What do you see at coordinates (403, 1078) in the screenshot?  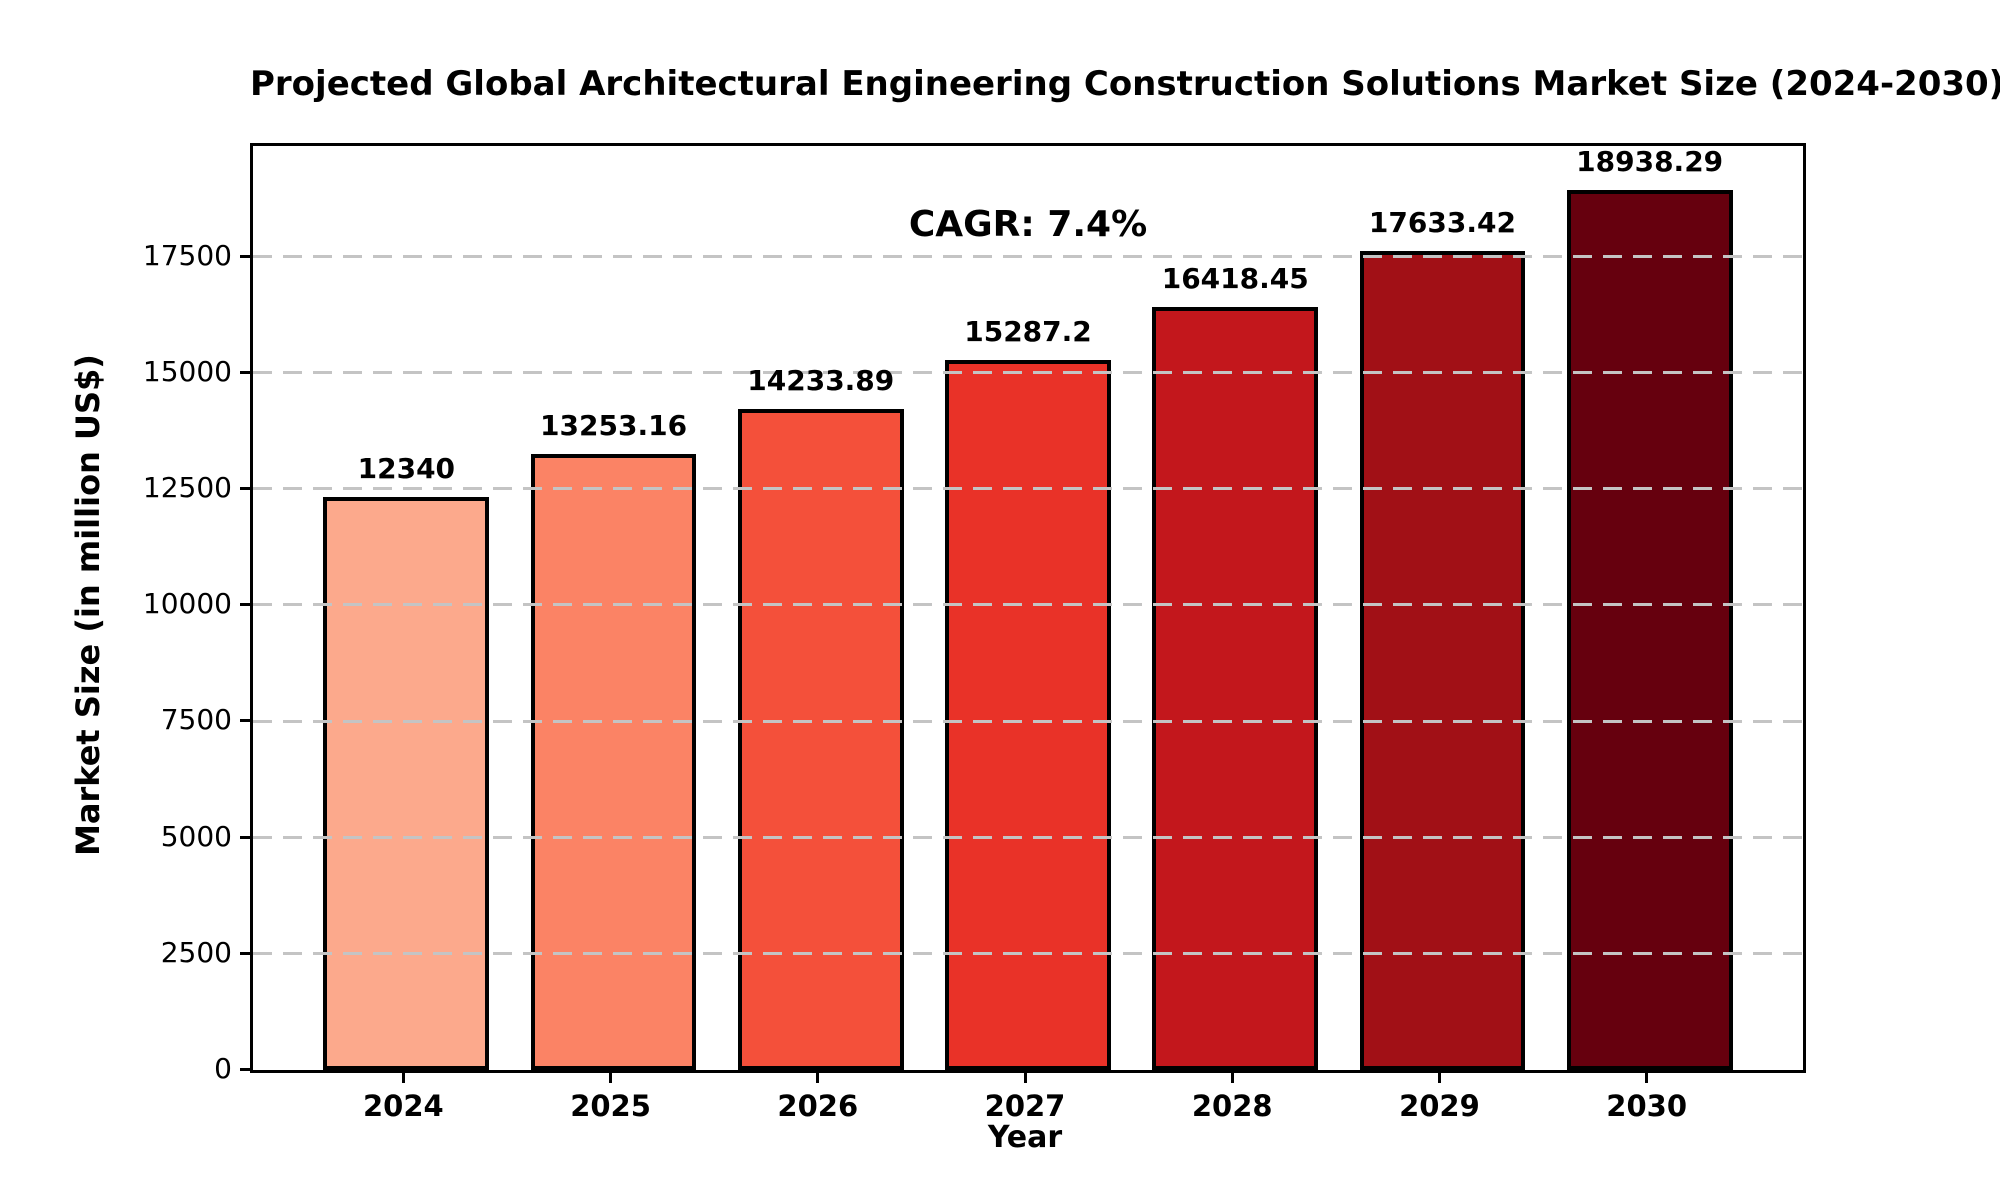 I see `x-tick-mark-2024` at bounding box center [403, 1078].